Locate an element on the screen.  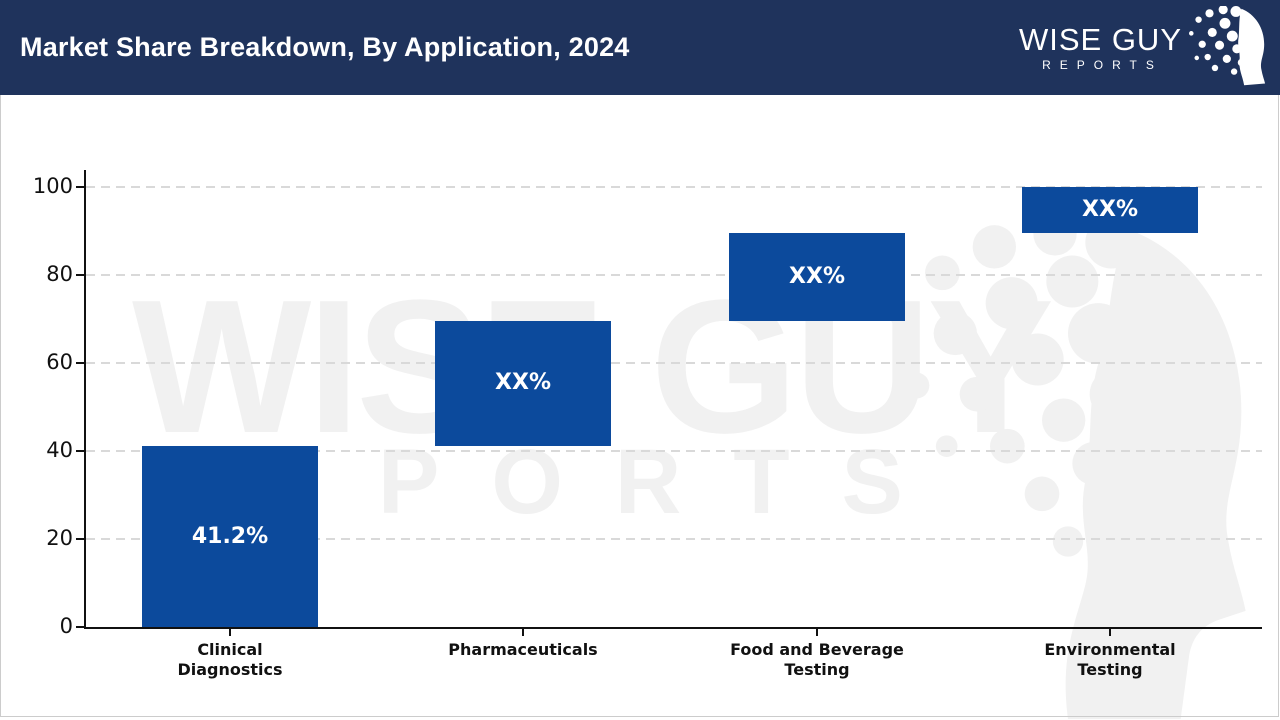
x-category-label-line: Pharmaceuticals is located at coordinates (523, 649).